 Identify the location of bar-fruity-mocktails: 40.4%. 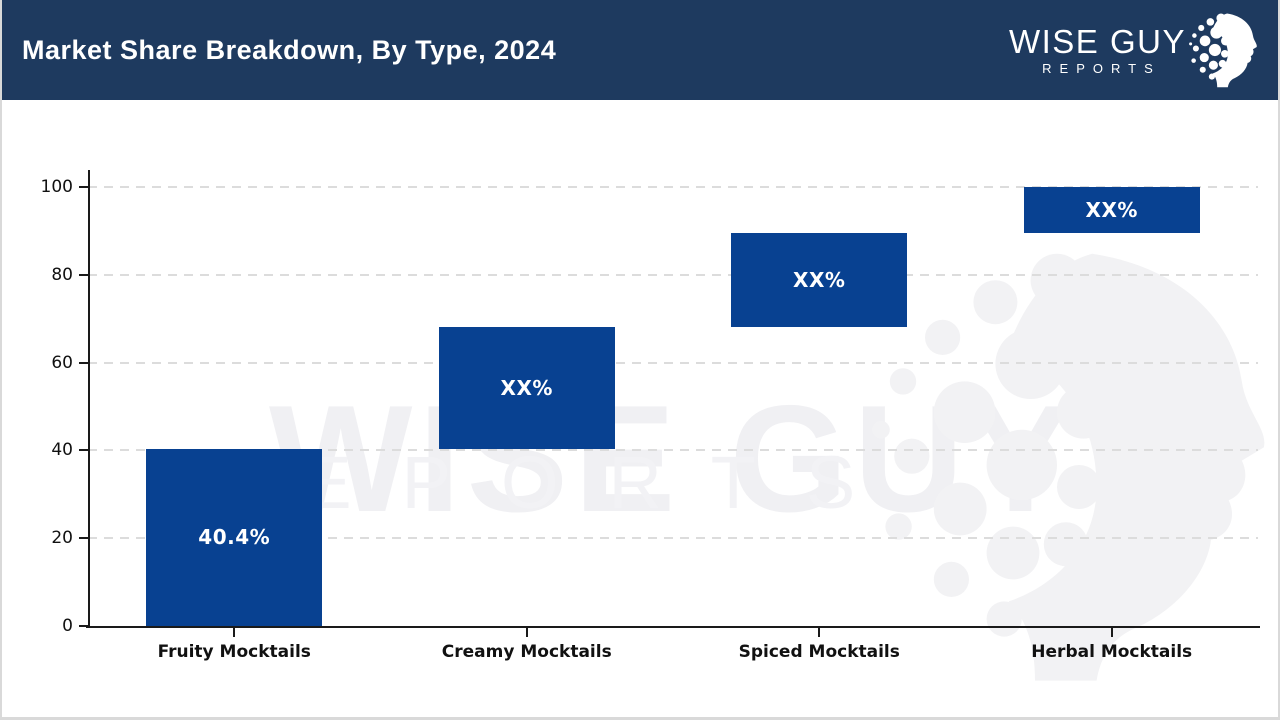
(234, 537).